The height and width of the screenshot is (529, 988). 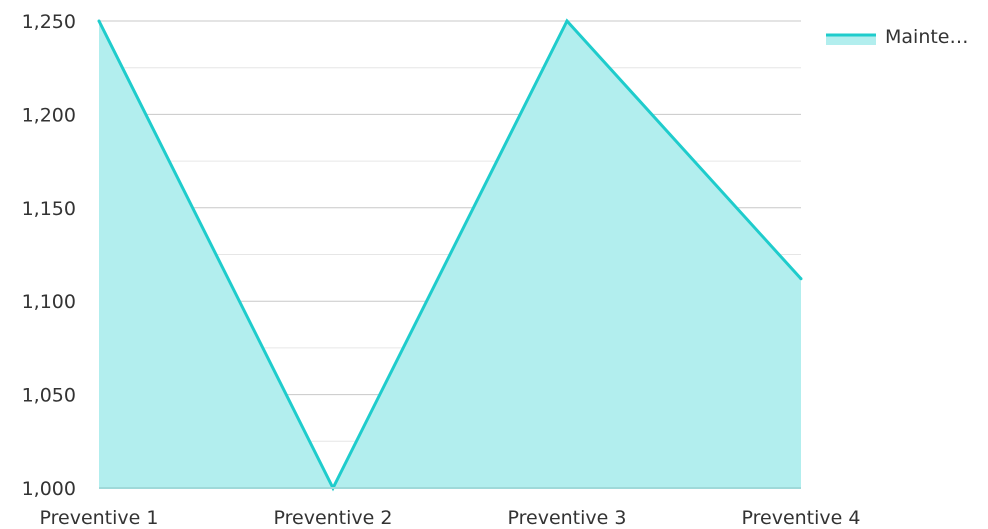 I want to click on x-tick-label: Preventive 3, so click(x=567, y=518).